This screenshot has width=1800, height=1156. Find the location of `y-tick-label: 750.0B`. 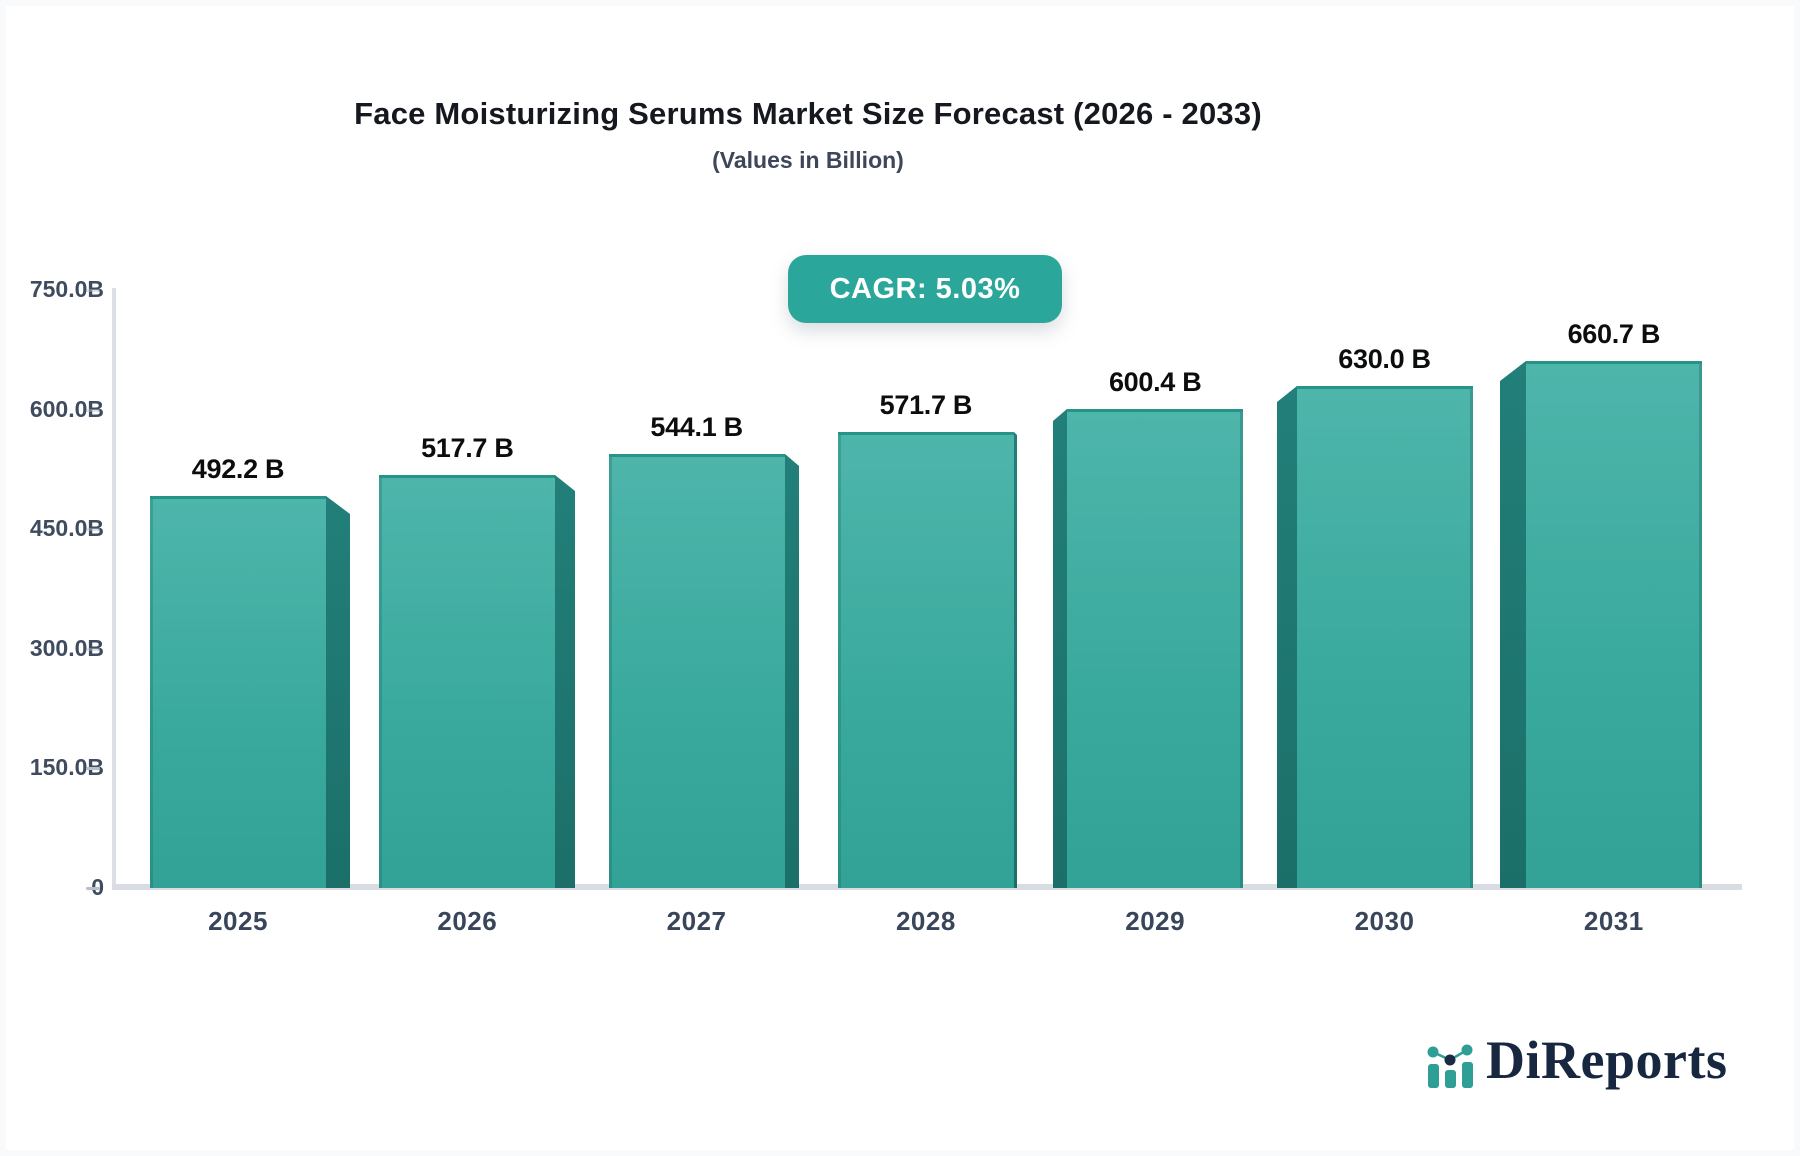

y-tick-label: 750.0B is located at coordinates (66, 289).